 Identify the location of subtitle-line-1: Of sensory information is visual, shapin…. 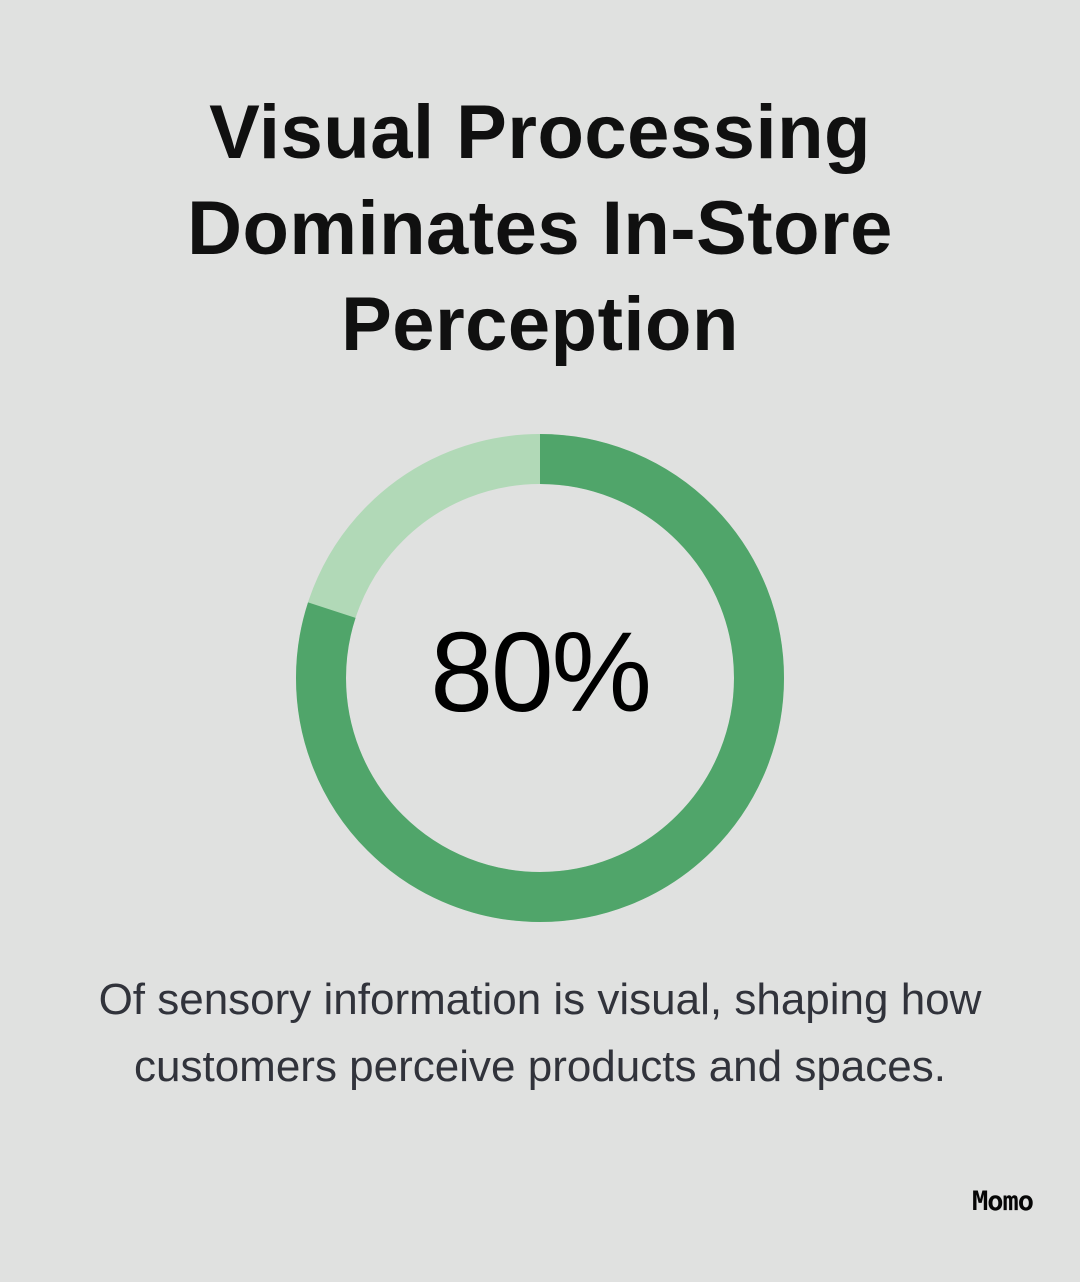
(540, 999).